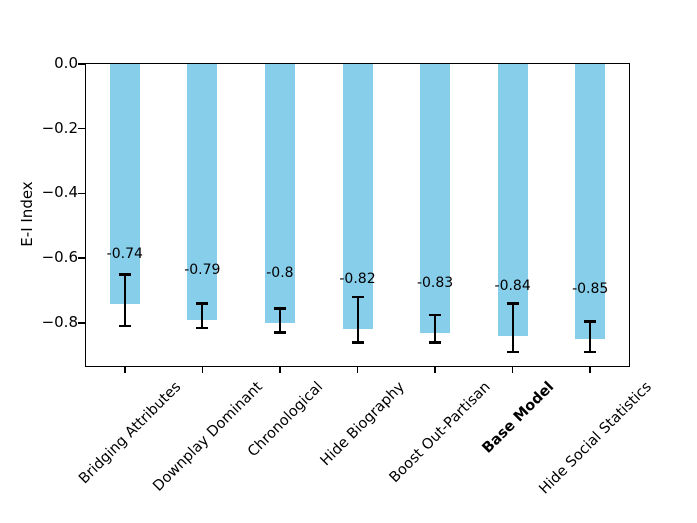  I want to click on y-tick-label: −0.2, so click(59, 127).